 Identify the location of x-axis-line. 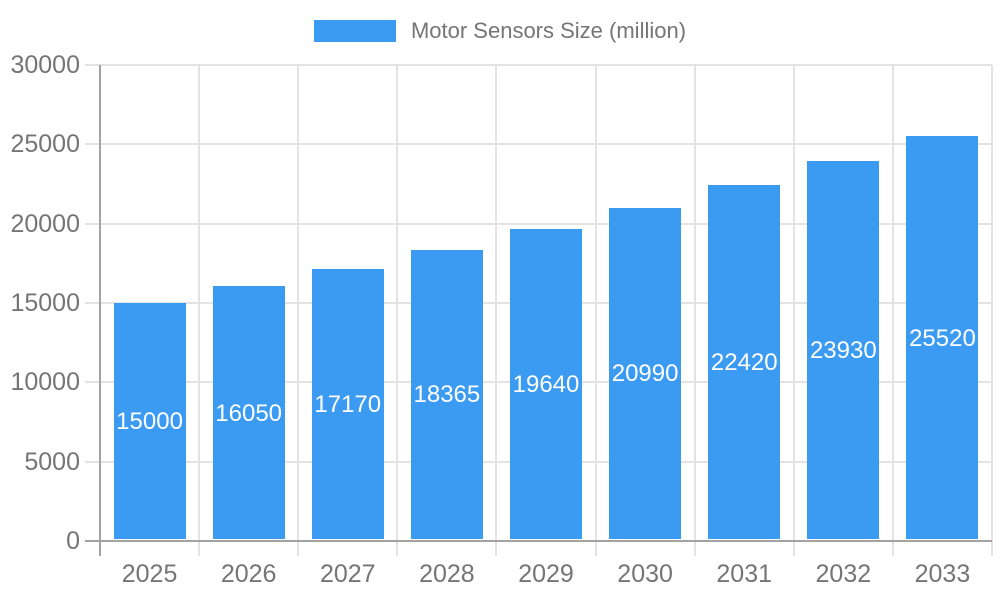
(538, 541).